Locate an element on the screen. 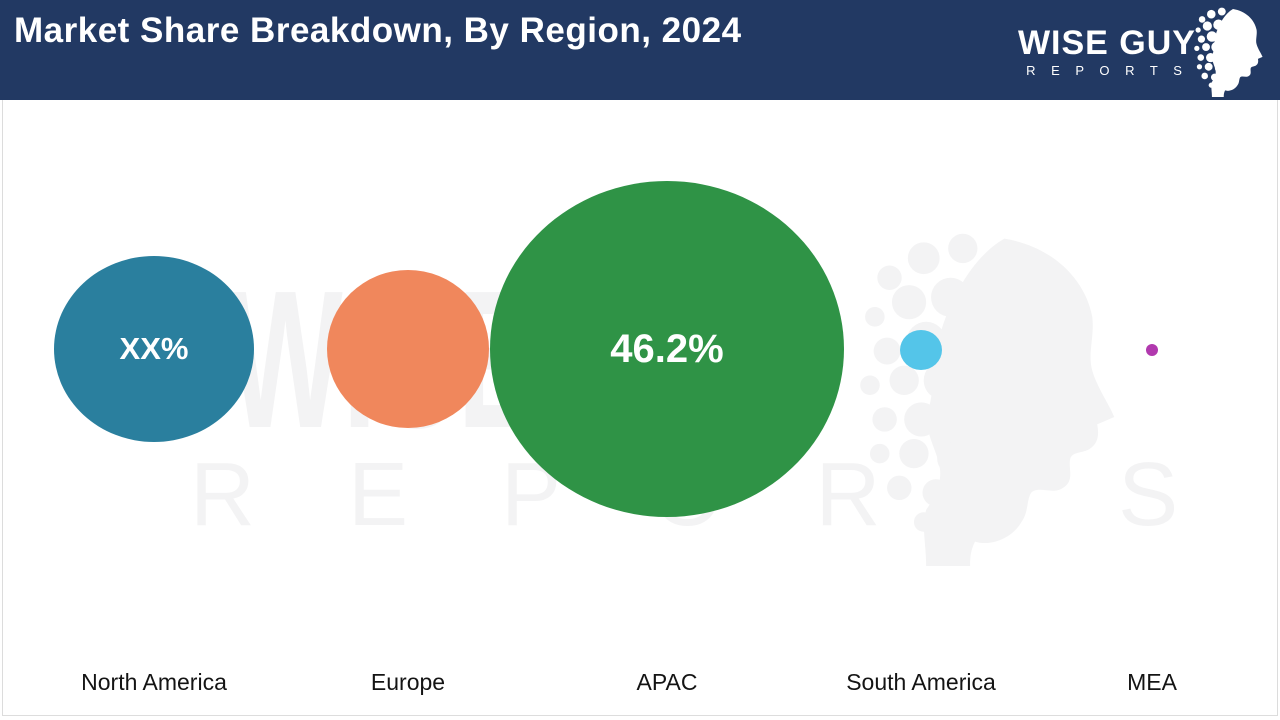 This screenshot has width=1280, height=720. logo-text: WISE GUY R E P O R T S is located at coordinates (1107, 51).